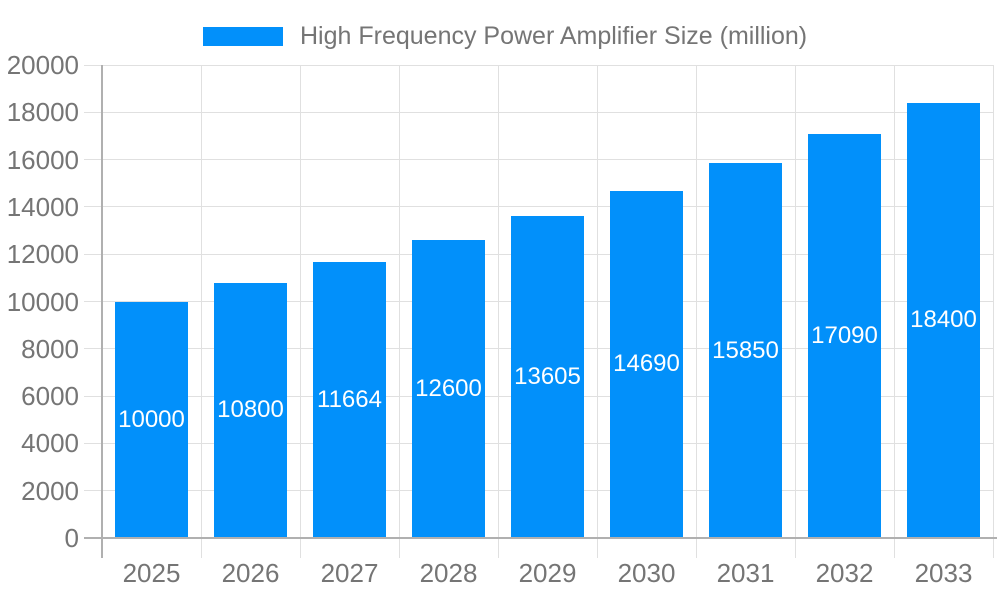  Describe the element at coordinates (547, 573) in the screenshot. I see `x-axis-tick-label: 2029` at that location.